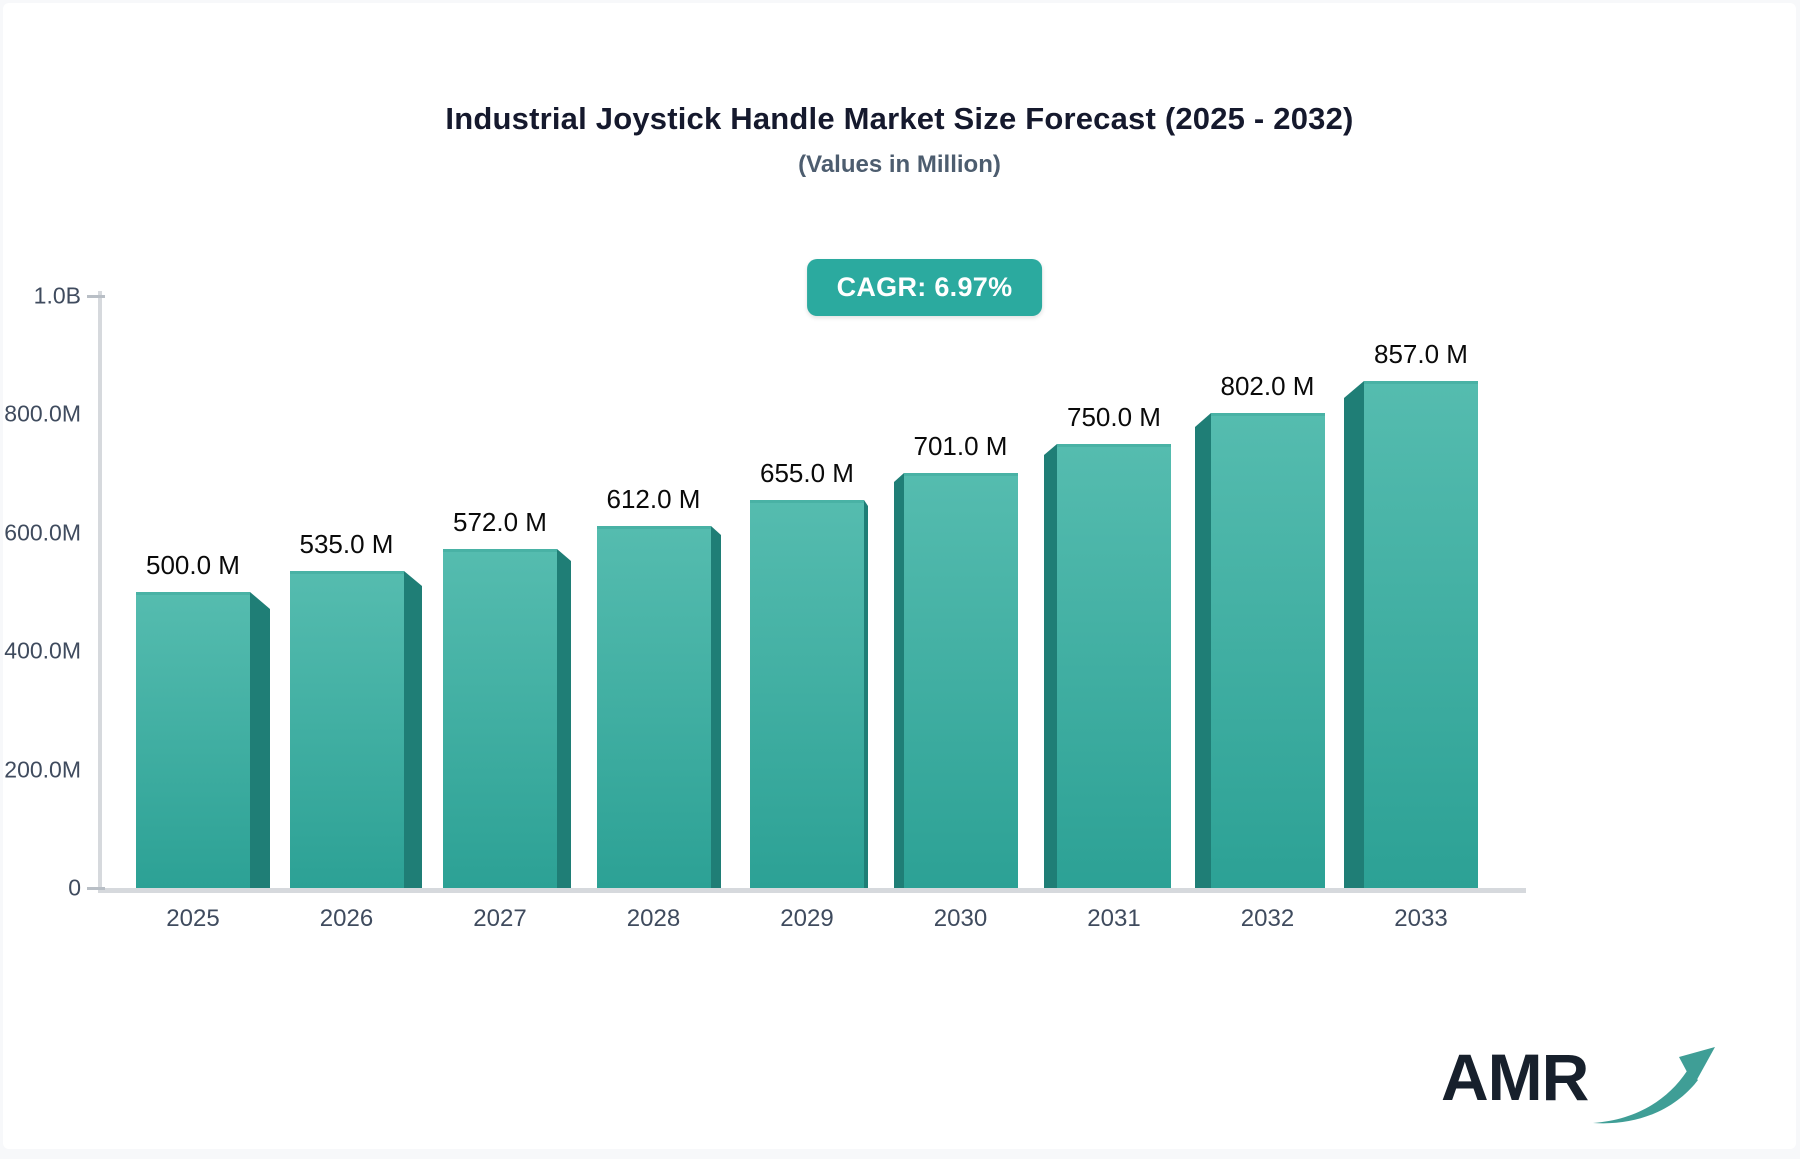  I want to click on bar-2033, so click(1421, 634).